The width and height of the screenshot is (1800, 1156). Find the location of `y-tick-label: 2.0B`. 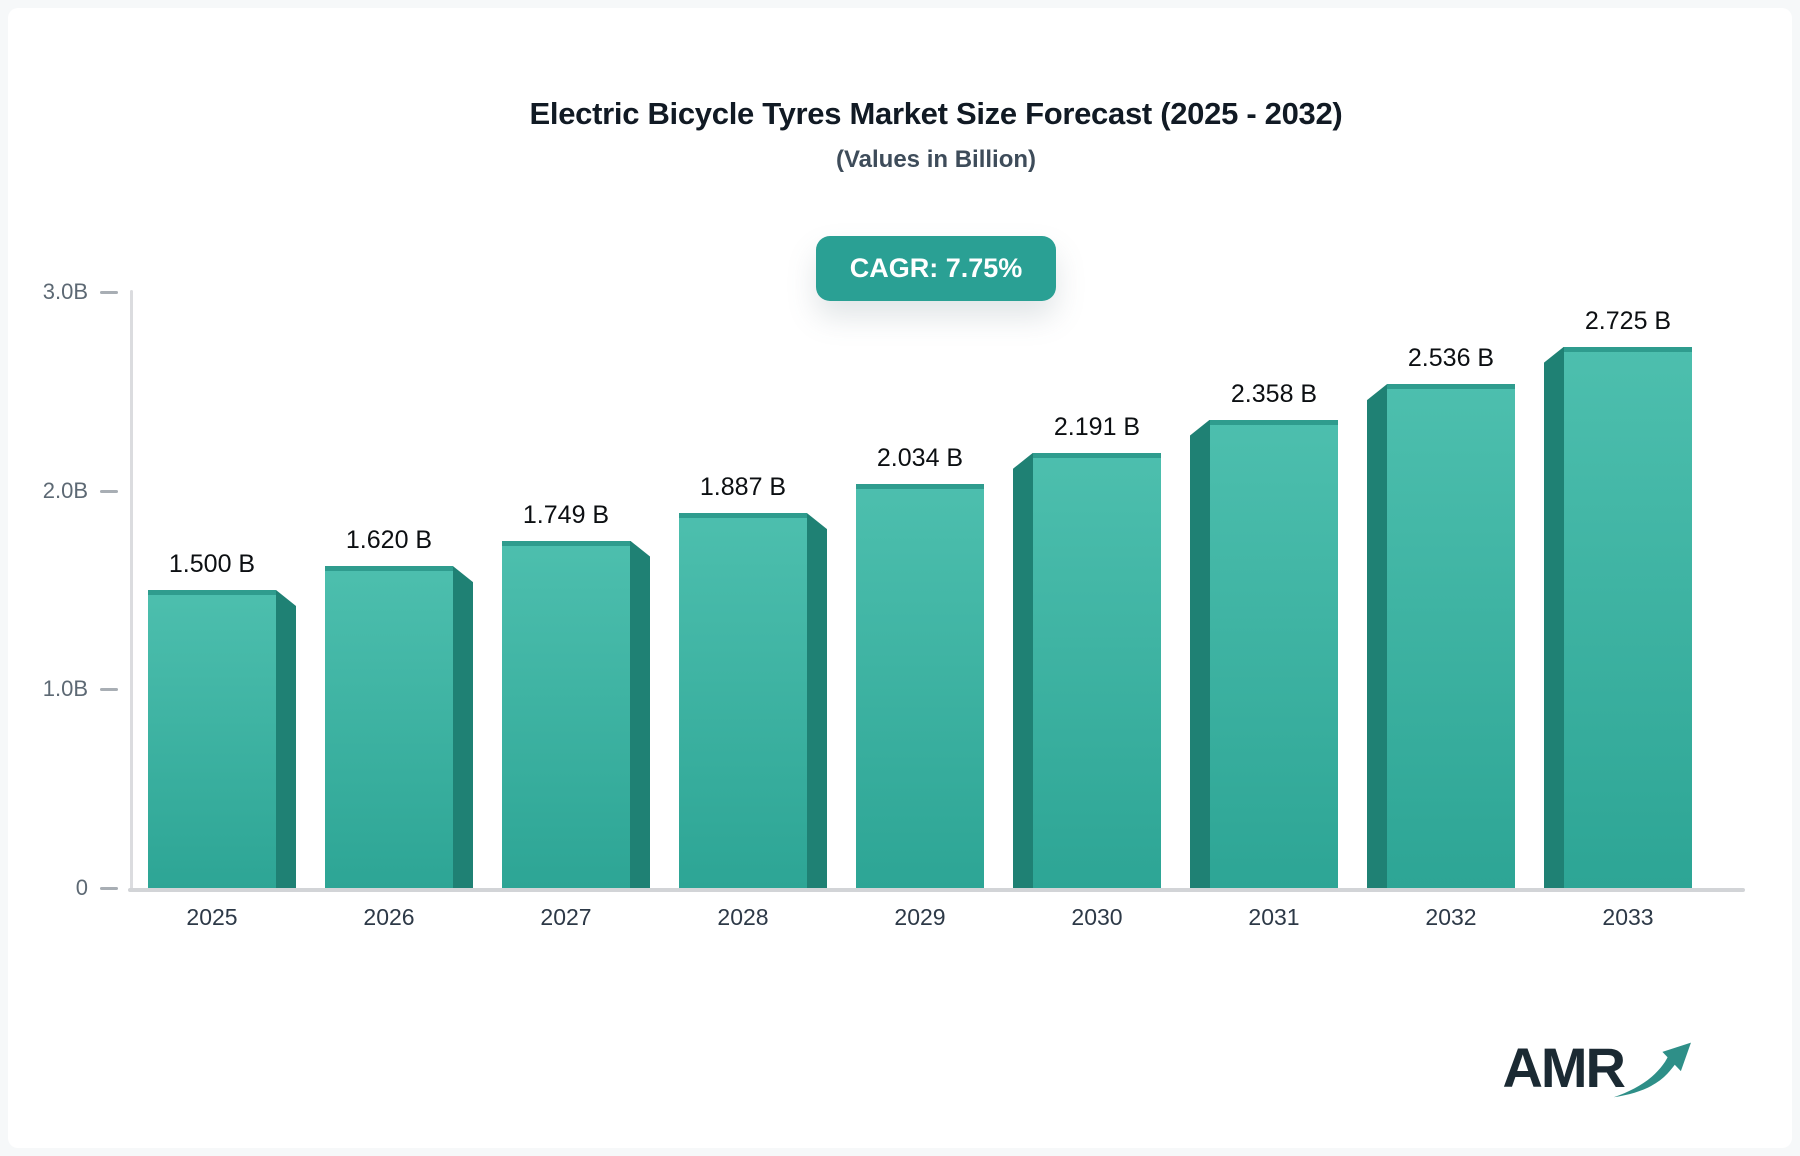

y-tick-label: 2.0B is located at coordinates (65, 490).